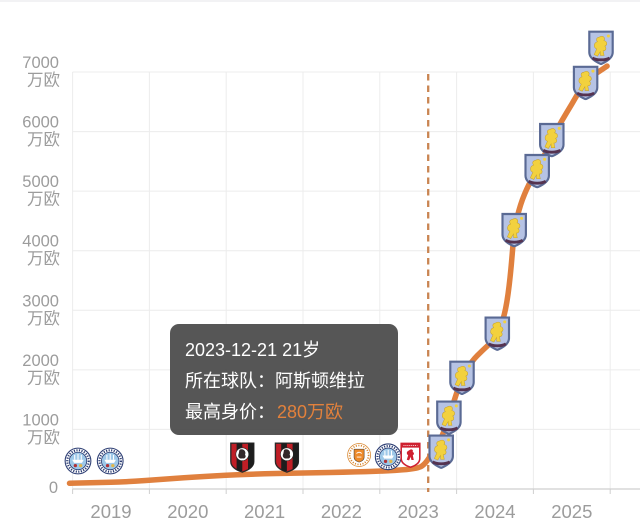 The height and width of the screenshot is (529, 640). What do you see at coordinates (41, 191) in the screenshot?
I see `y-tick-label: 5000 万欧` at bounding box center [41, 191].